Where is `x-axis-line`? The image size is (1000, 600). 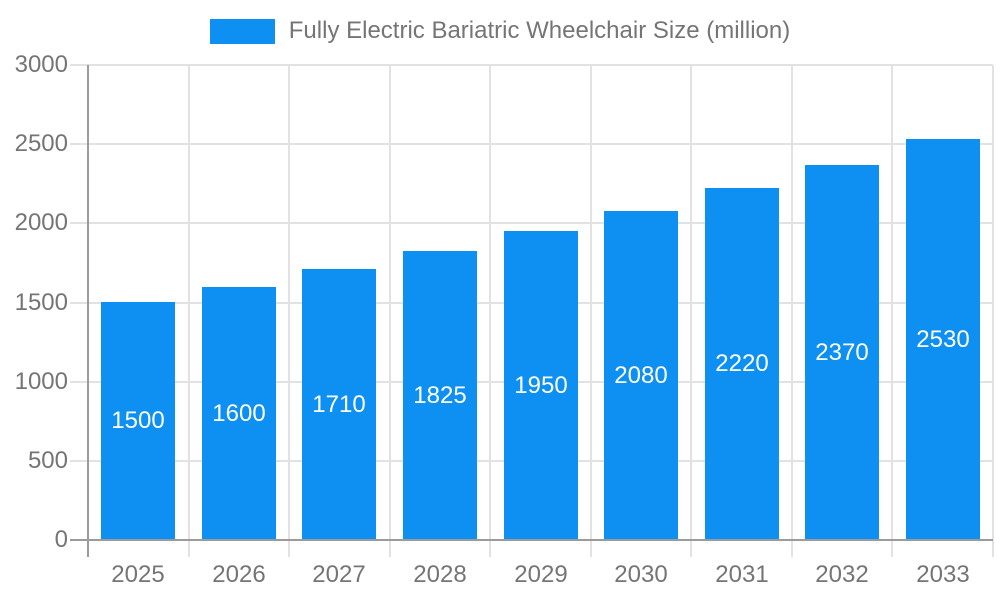 x-axis-line is located at coordinates (531, 540).